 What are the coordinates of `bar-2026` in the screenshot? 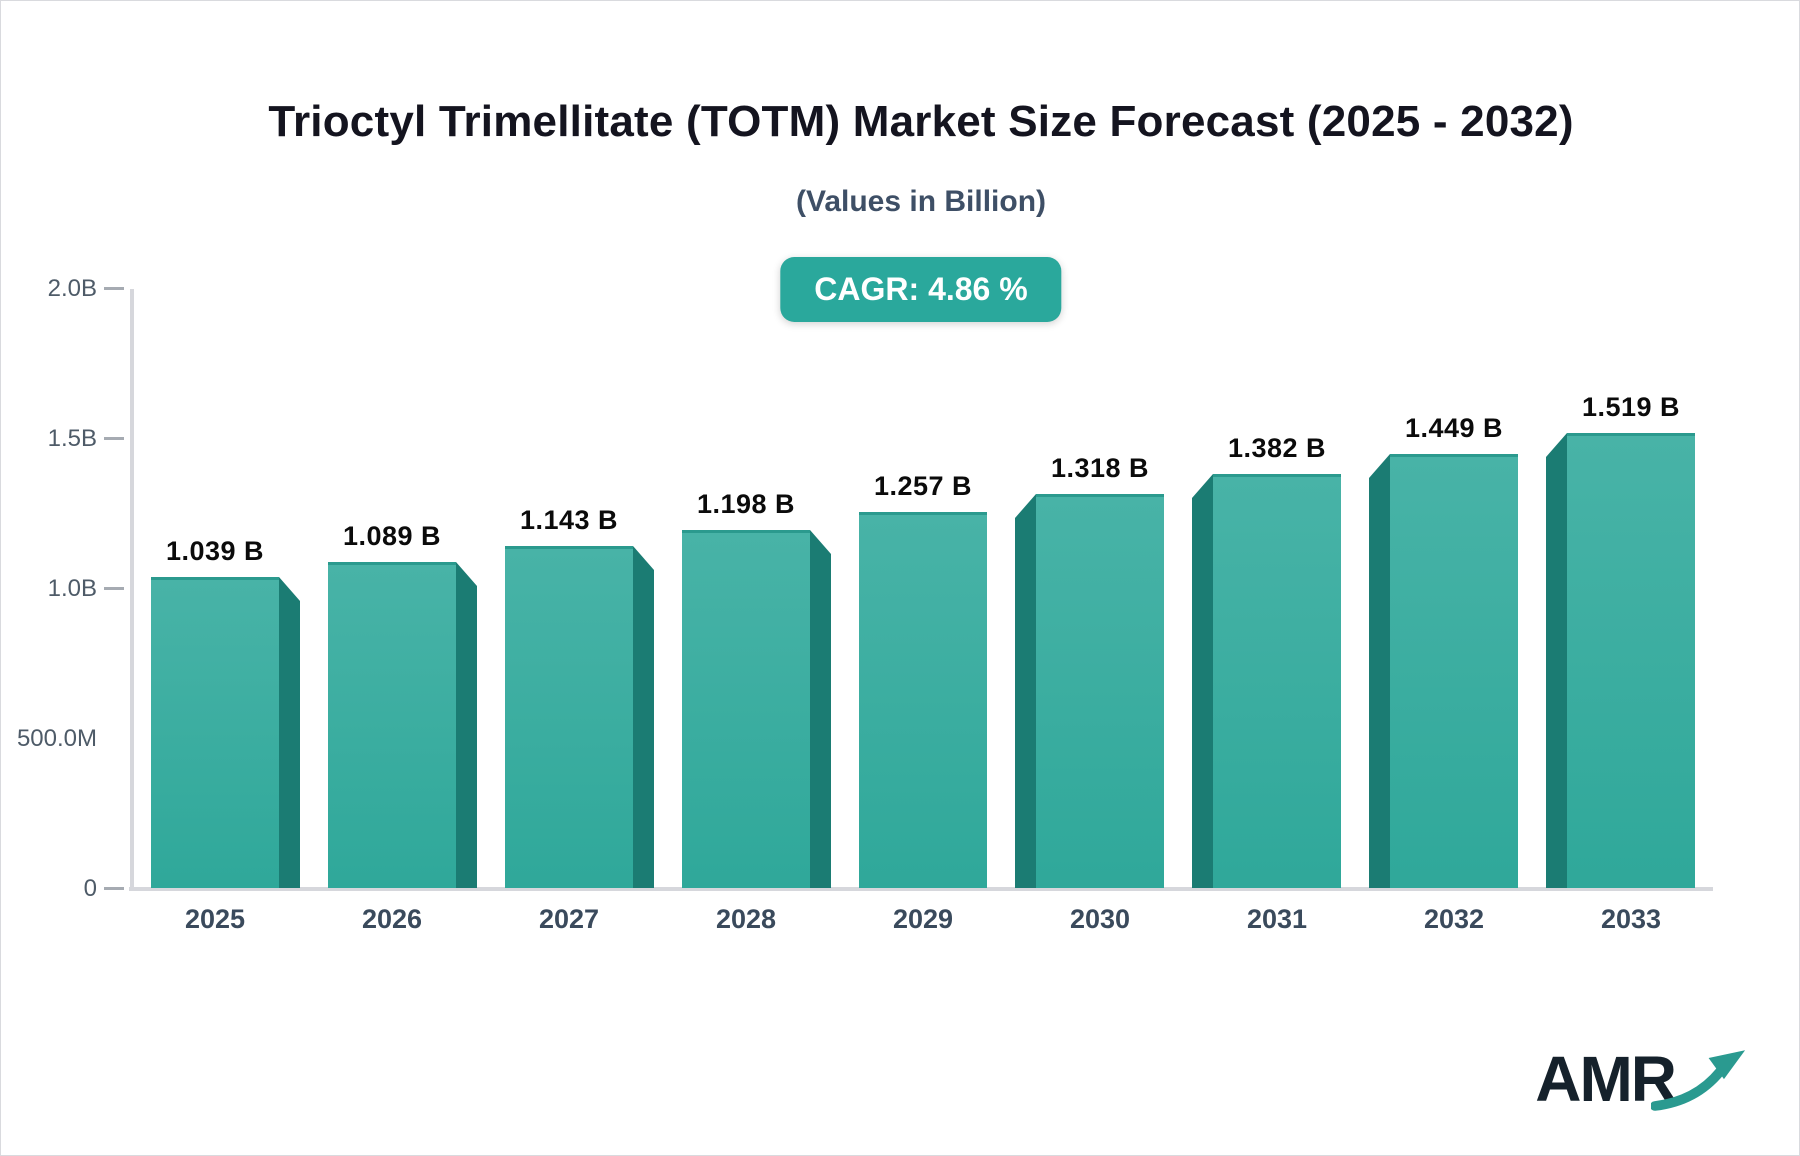 It's located at (402, 725).